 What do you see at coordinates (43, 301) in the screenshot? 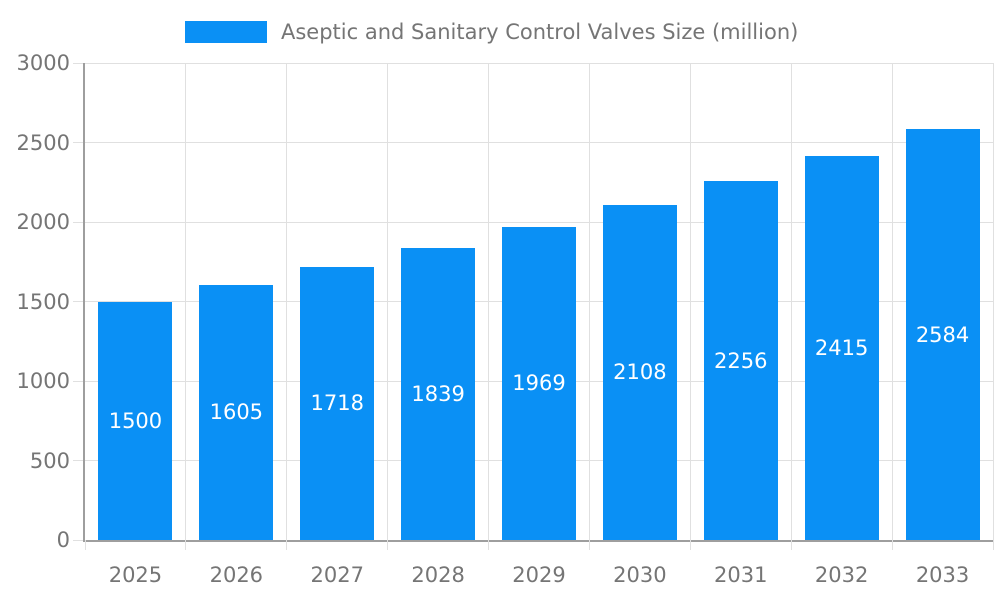
I see `y-axis-label: 1500` at bounding box center [43, 301].